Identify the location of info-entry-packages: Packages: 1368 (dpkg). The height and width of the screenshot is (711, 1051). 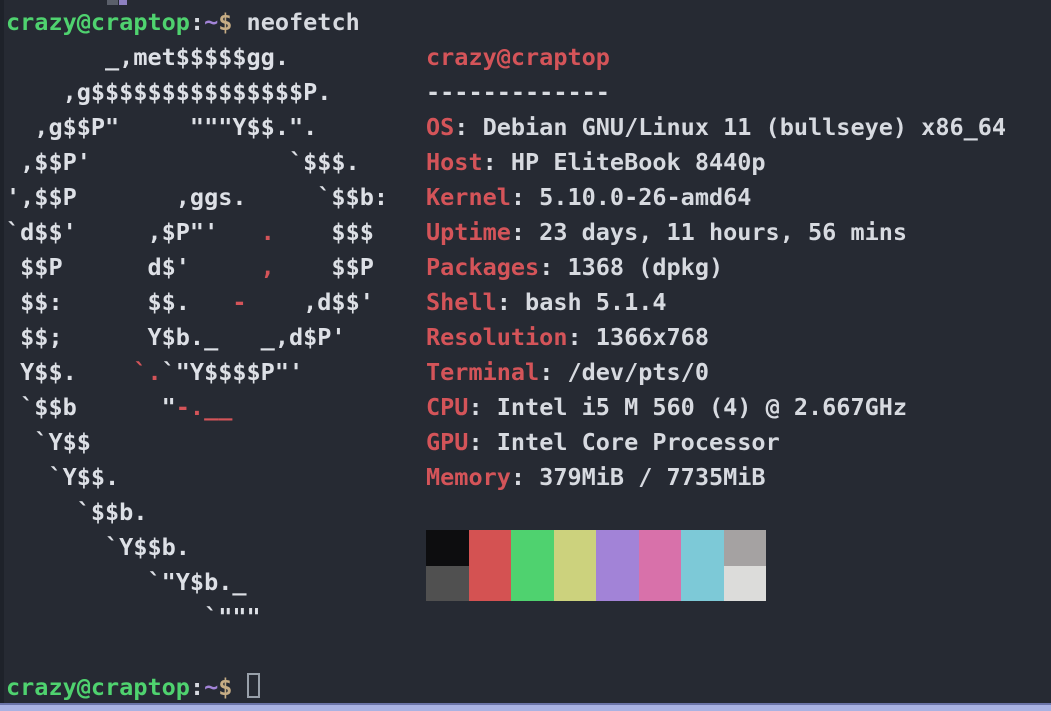
(716, 267).